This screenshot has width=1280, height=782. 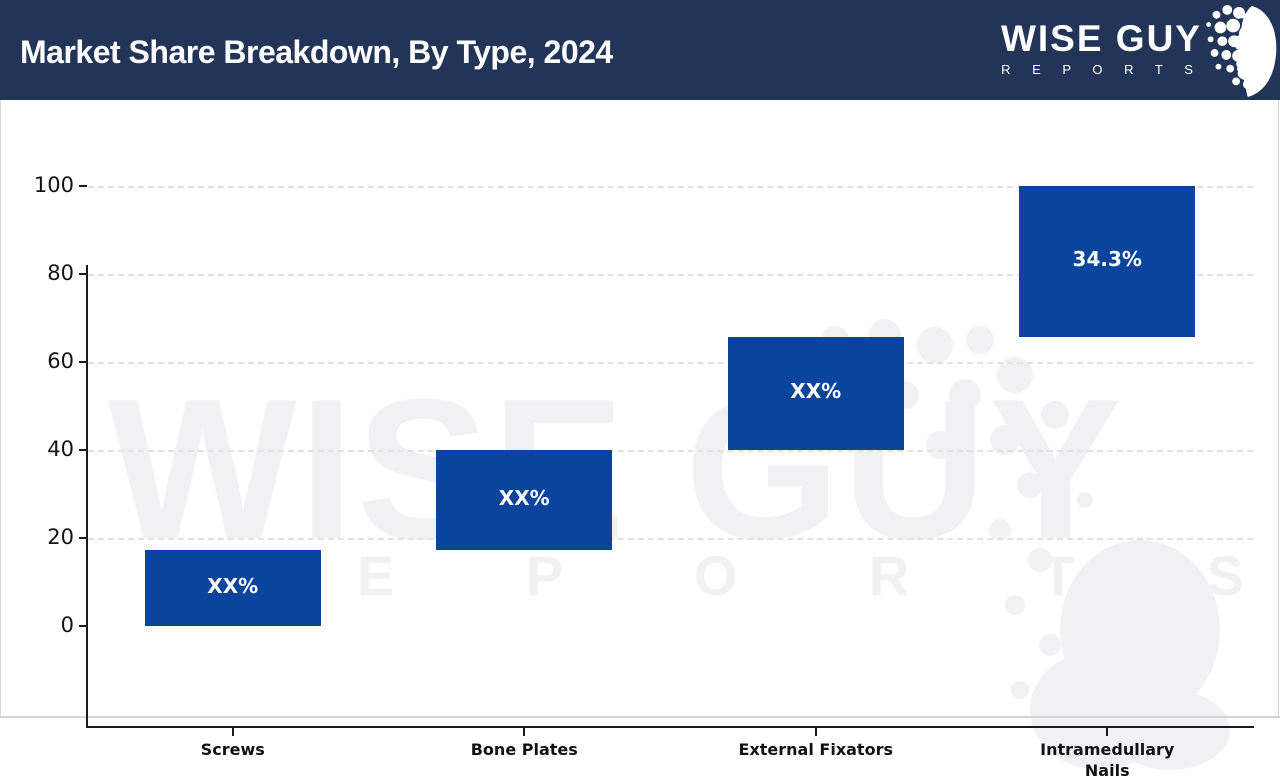 What do you see at coordinates (53, 185) in the screenshot?
I see `y-tick-label: 100` at bounding box center [53, 185].